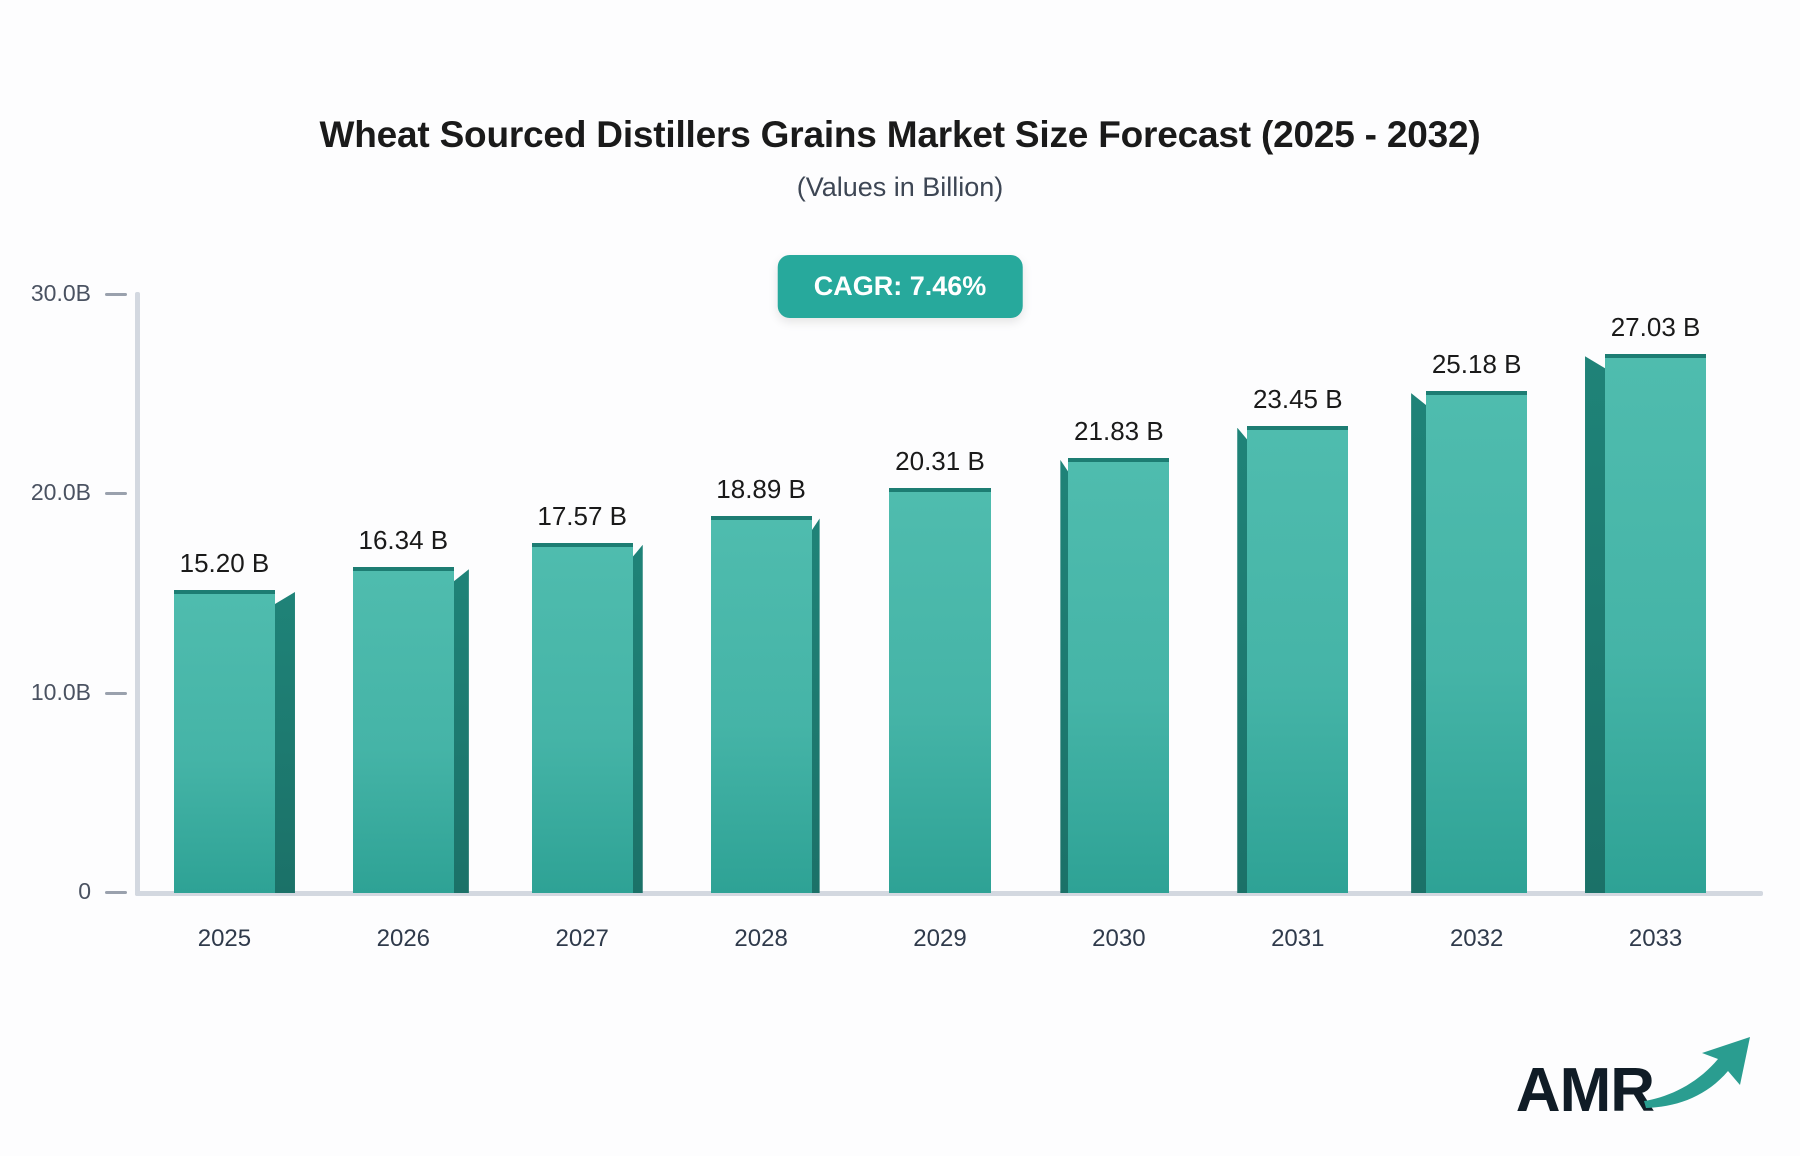 The image size is (1800, 1156). Describe the element at coordinates (949, 893) in the screenshot. I see `x-axis-line` at that location.